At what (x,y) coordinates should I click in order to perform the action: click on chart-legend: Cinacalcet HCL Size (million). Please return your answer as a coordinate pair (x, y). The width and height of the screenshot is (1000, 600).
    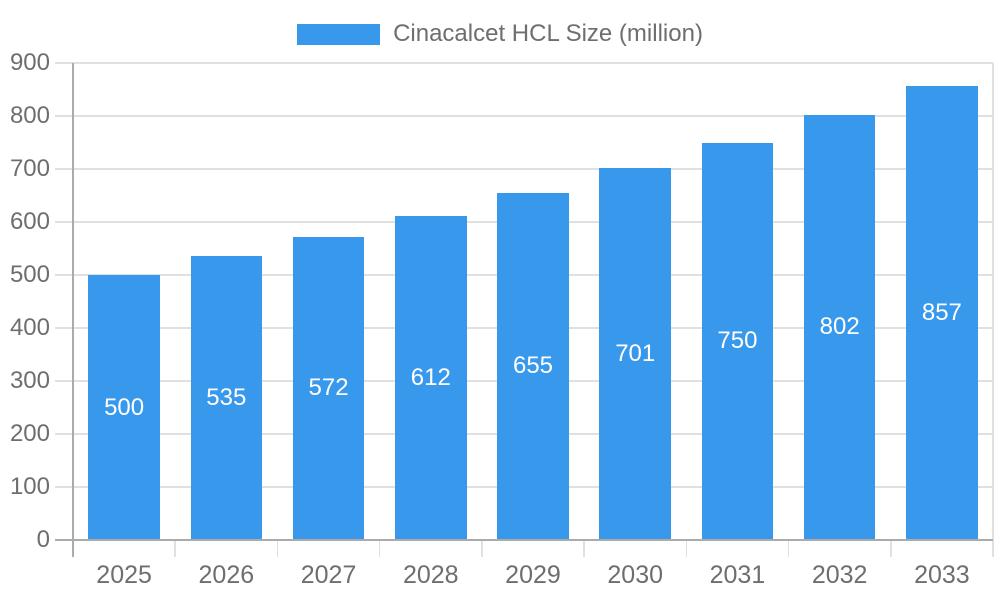
    Looking at the image, I should click on (500, 34).